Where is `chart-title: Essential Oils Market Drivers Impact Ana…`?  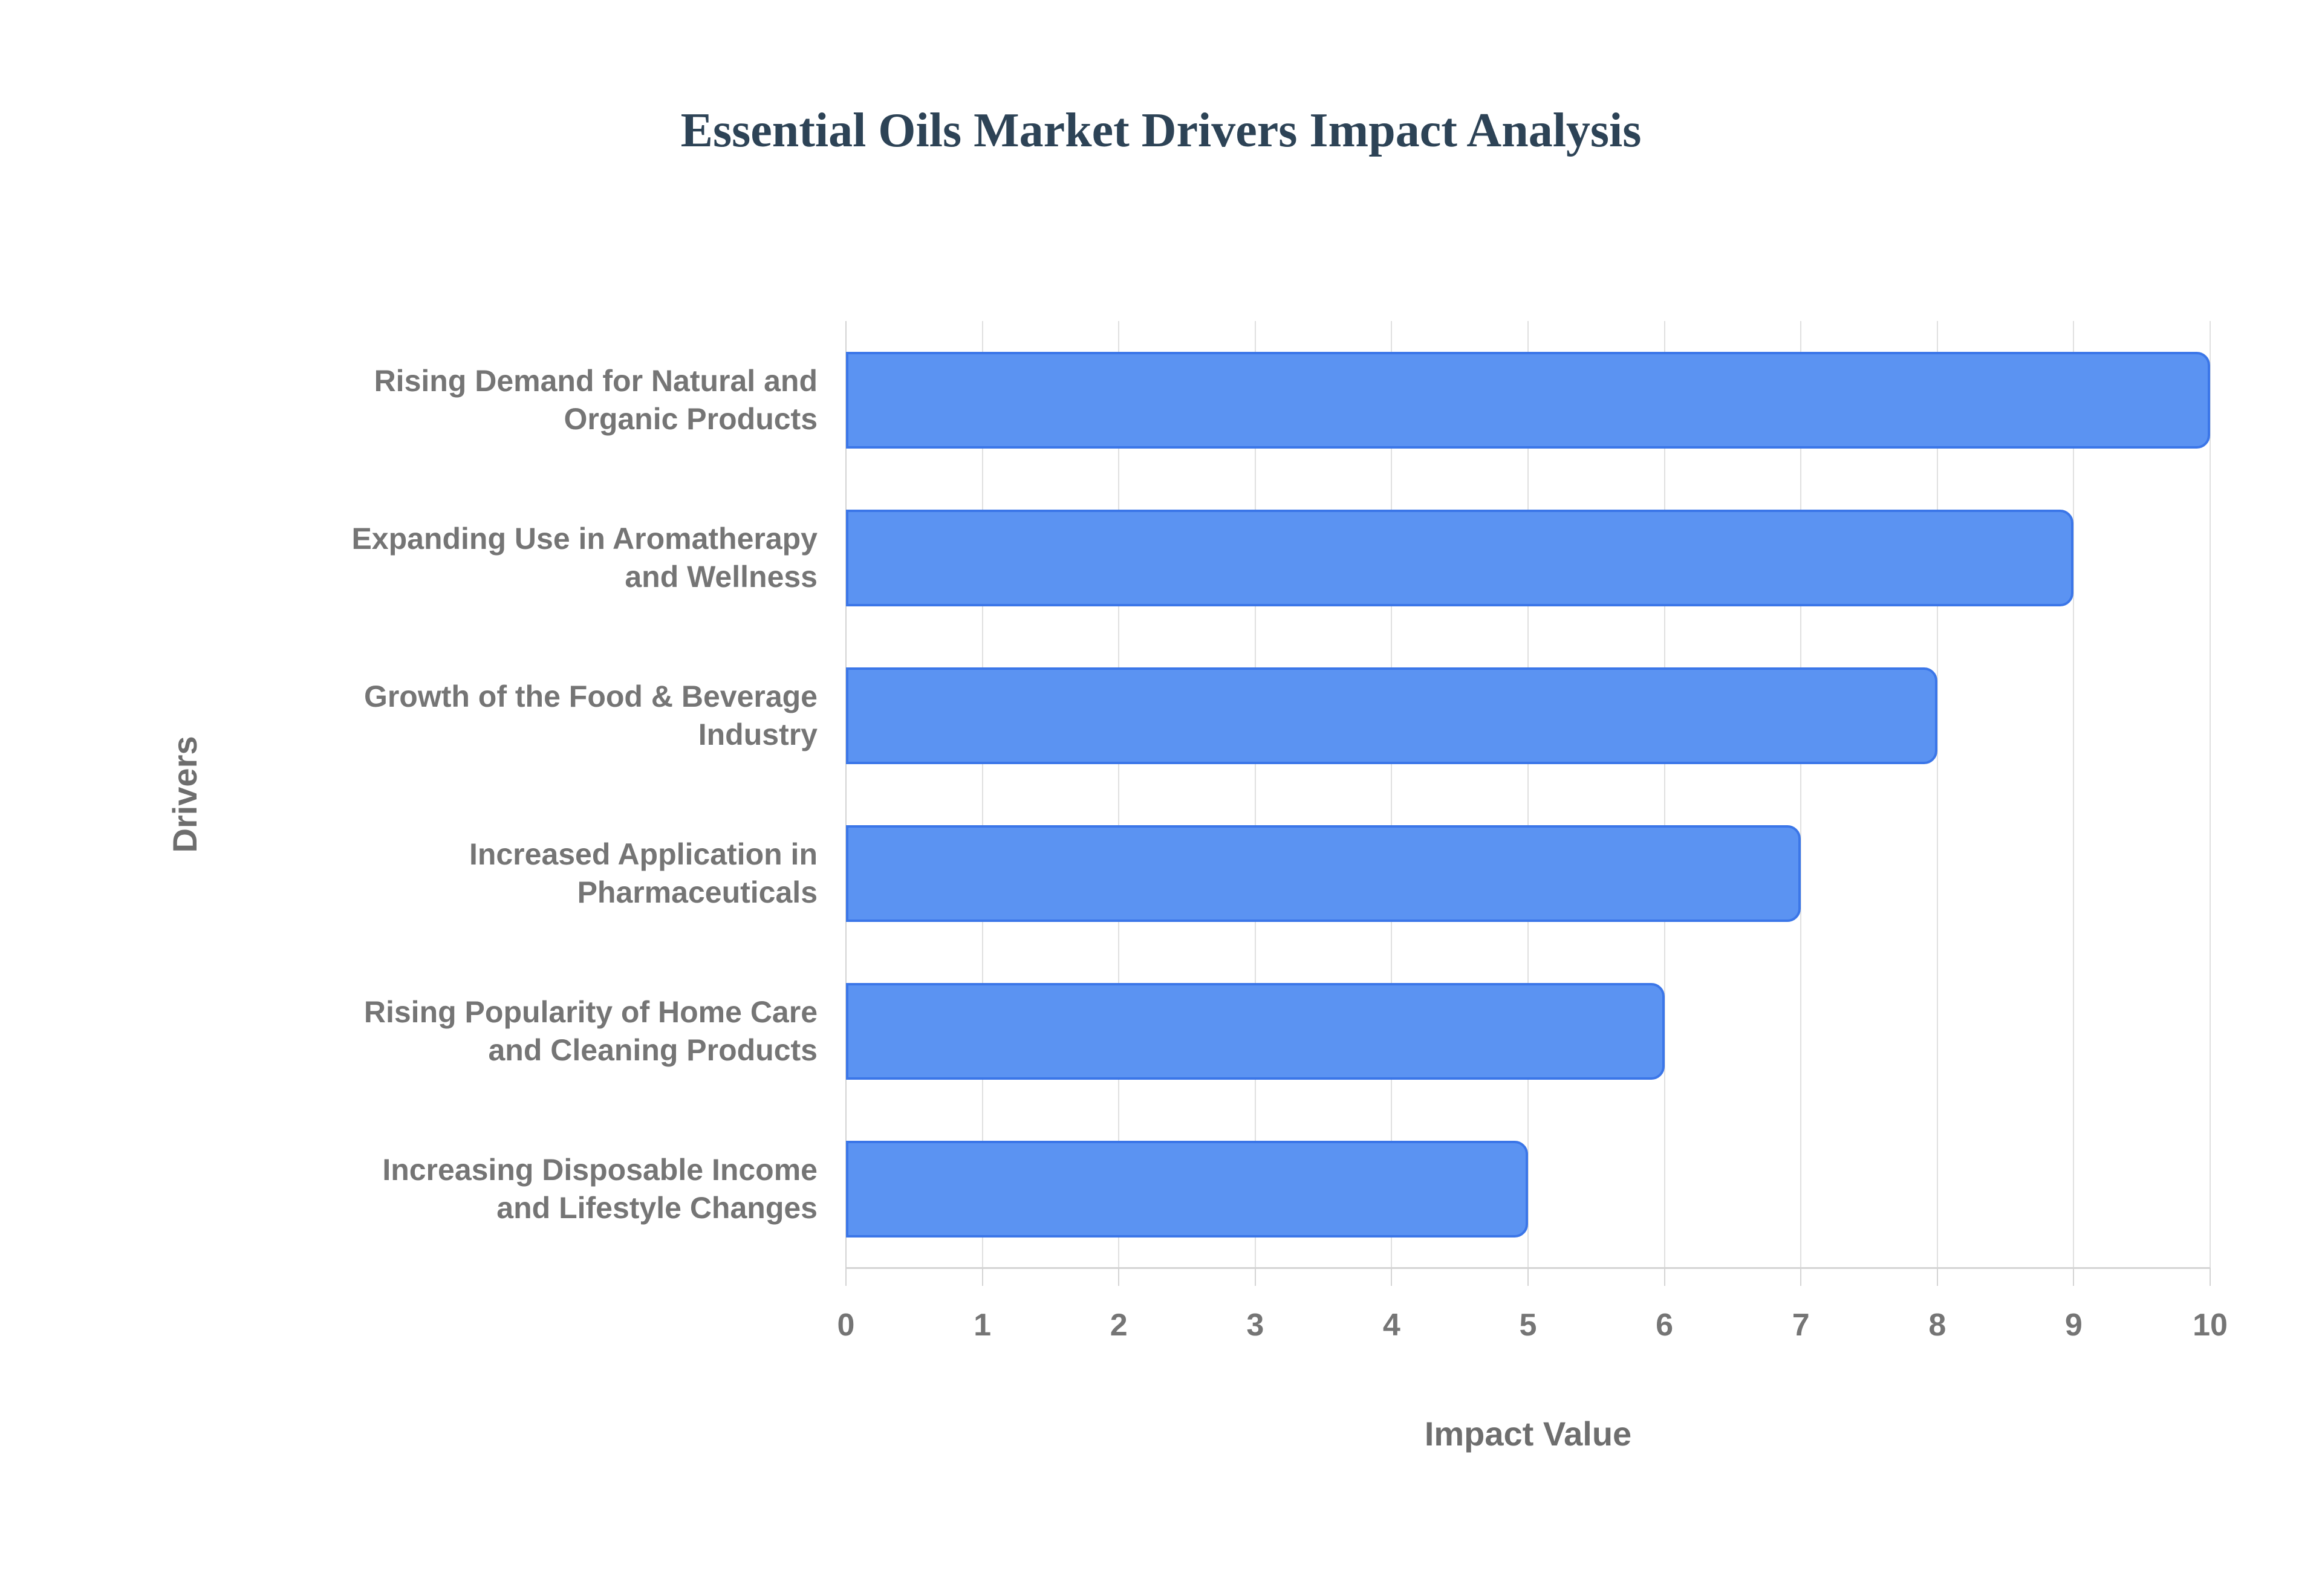 chart-title: Essential Oils Market Drivers Impact Ana… is located at coordinates (1161, 130).